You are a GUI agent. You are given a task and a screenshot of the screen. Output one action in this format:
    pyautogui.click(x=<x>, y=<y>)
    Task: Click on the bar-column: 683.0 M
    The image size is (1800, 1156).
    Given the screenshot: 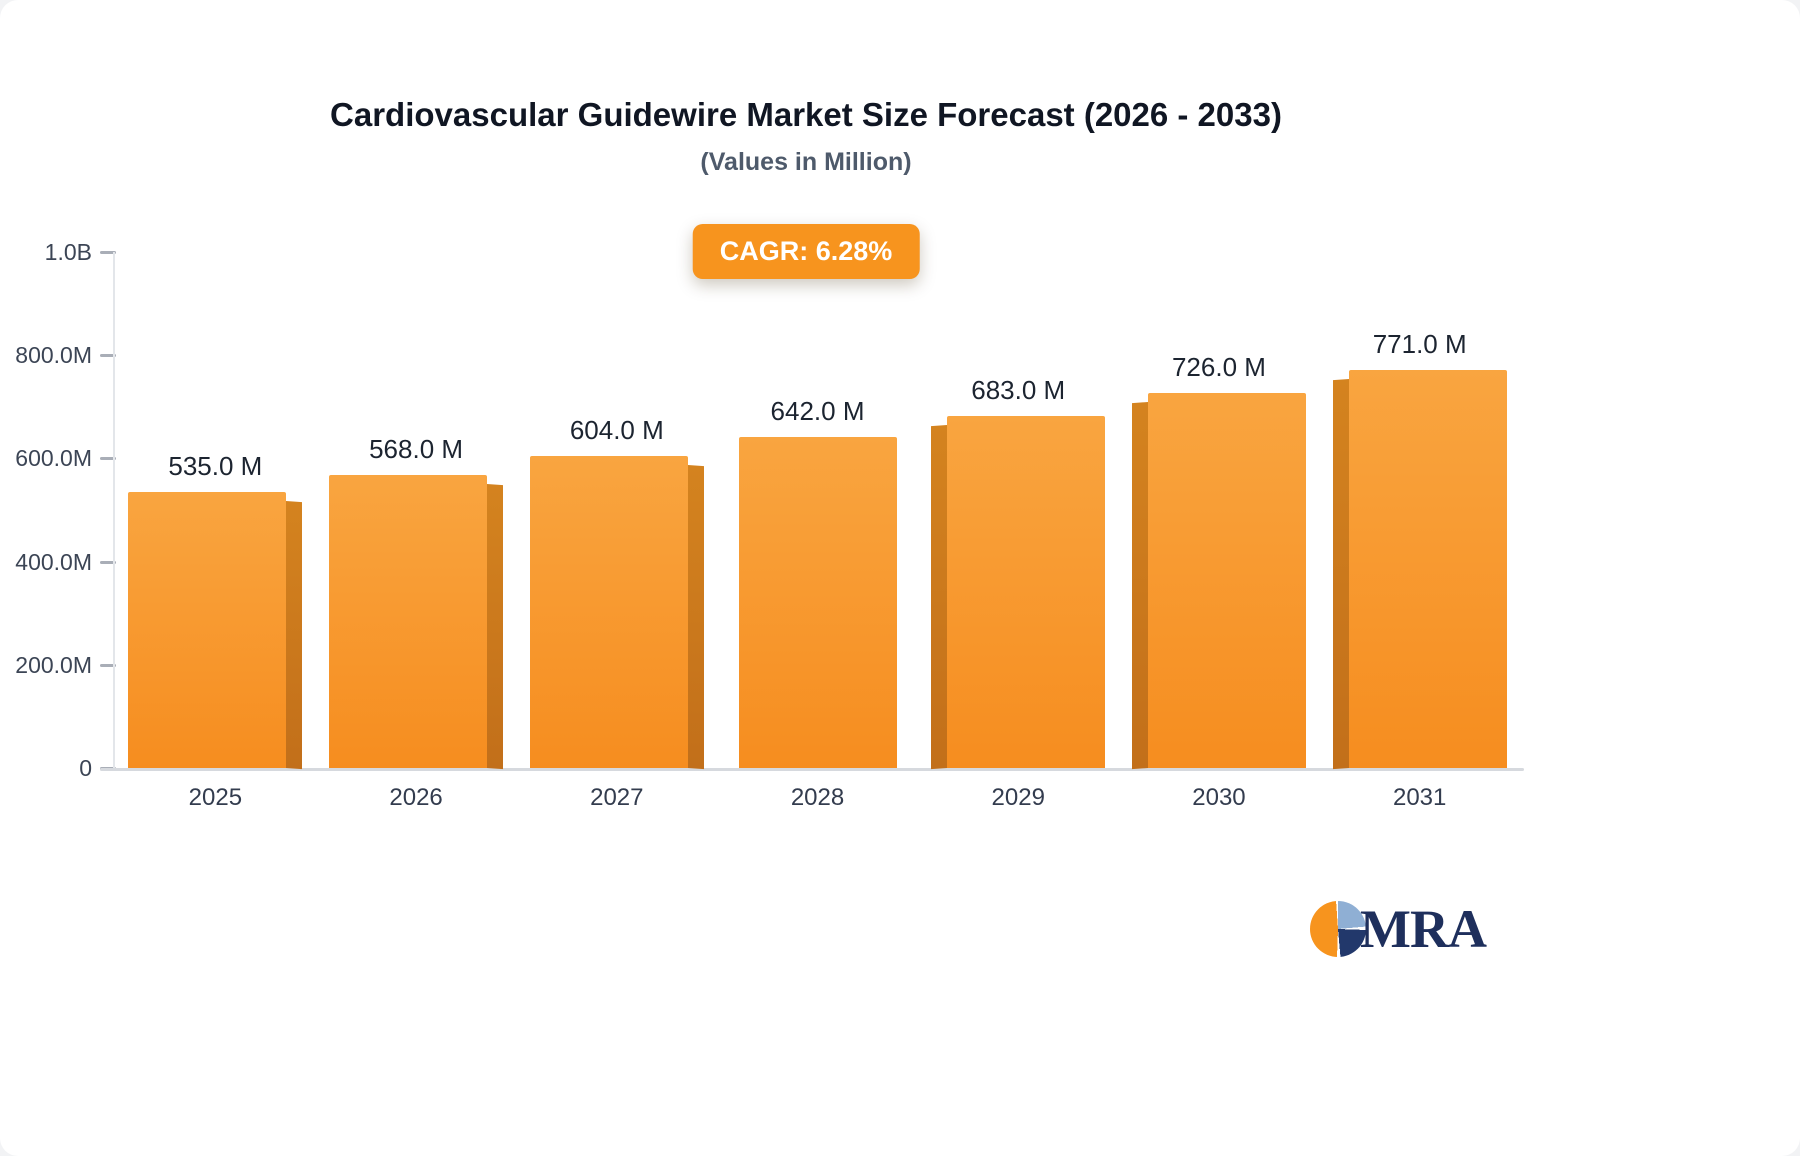 What is the action you would take?
    pyautogui.click(x=1018, y=511)
    